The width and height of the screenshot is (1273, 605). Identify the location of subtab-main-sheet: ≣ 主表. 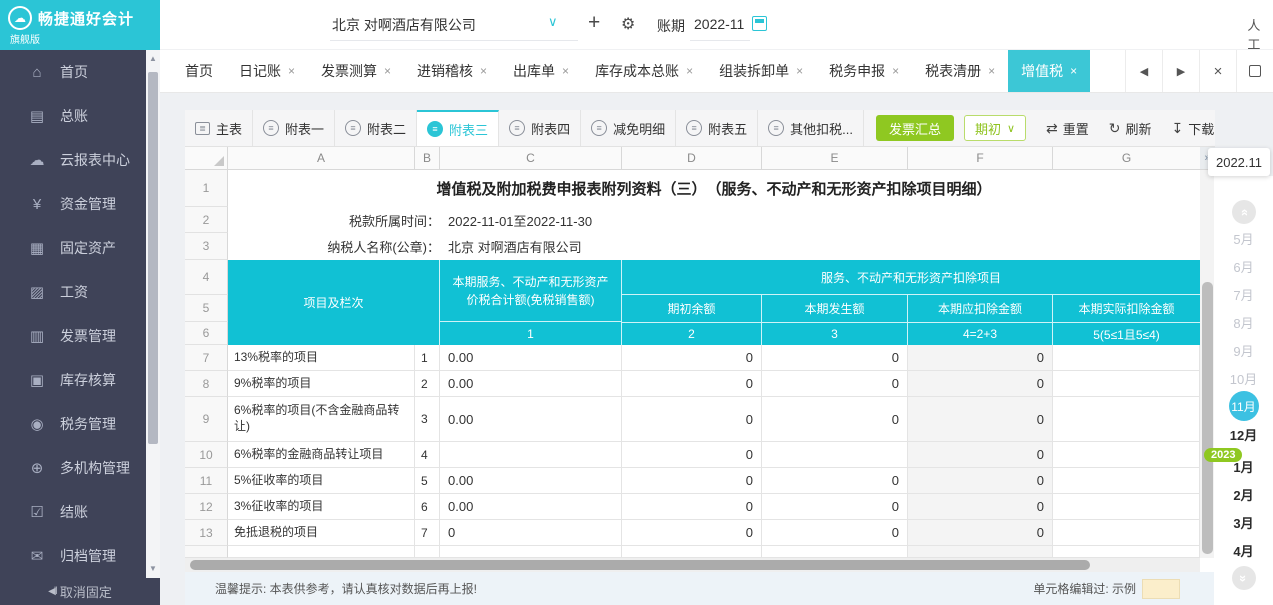
(219, 128).